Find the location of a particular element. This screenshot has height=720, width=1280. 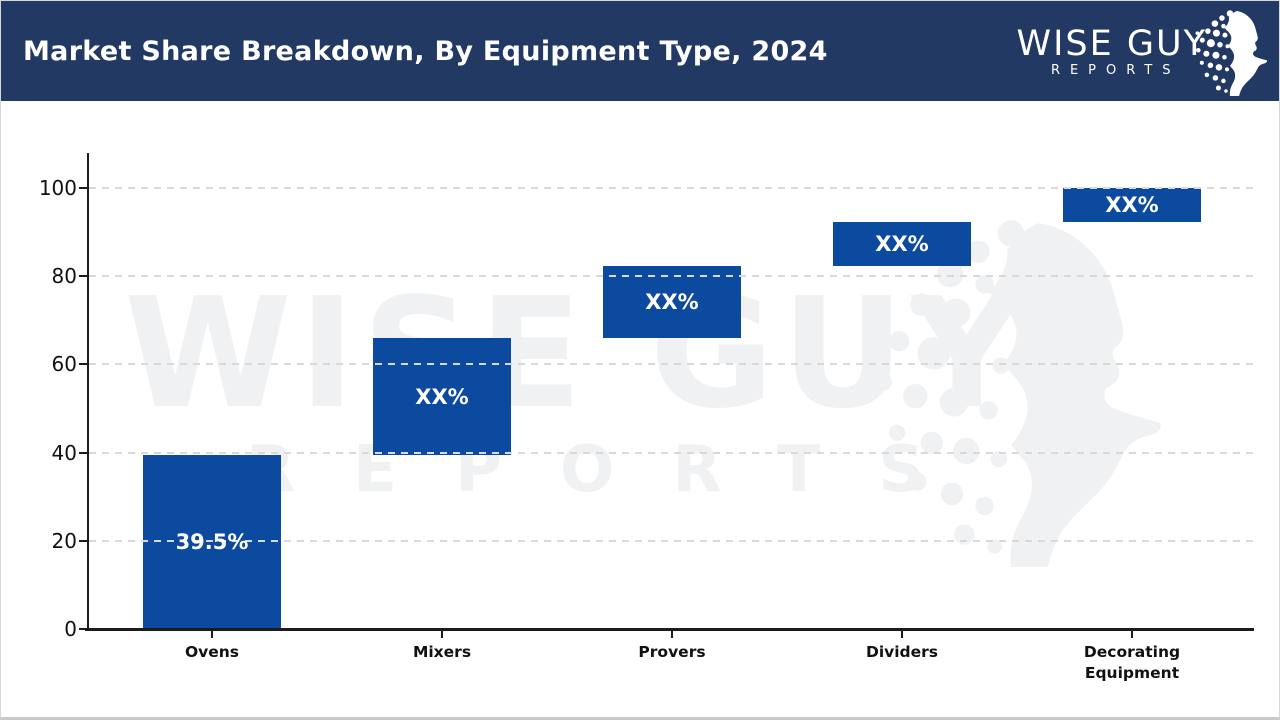

logo-wordmark: WISE GUY is located at coordinates (1111, 44).